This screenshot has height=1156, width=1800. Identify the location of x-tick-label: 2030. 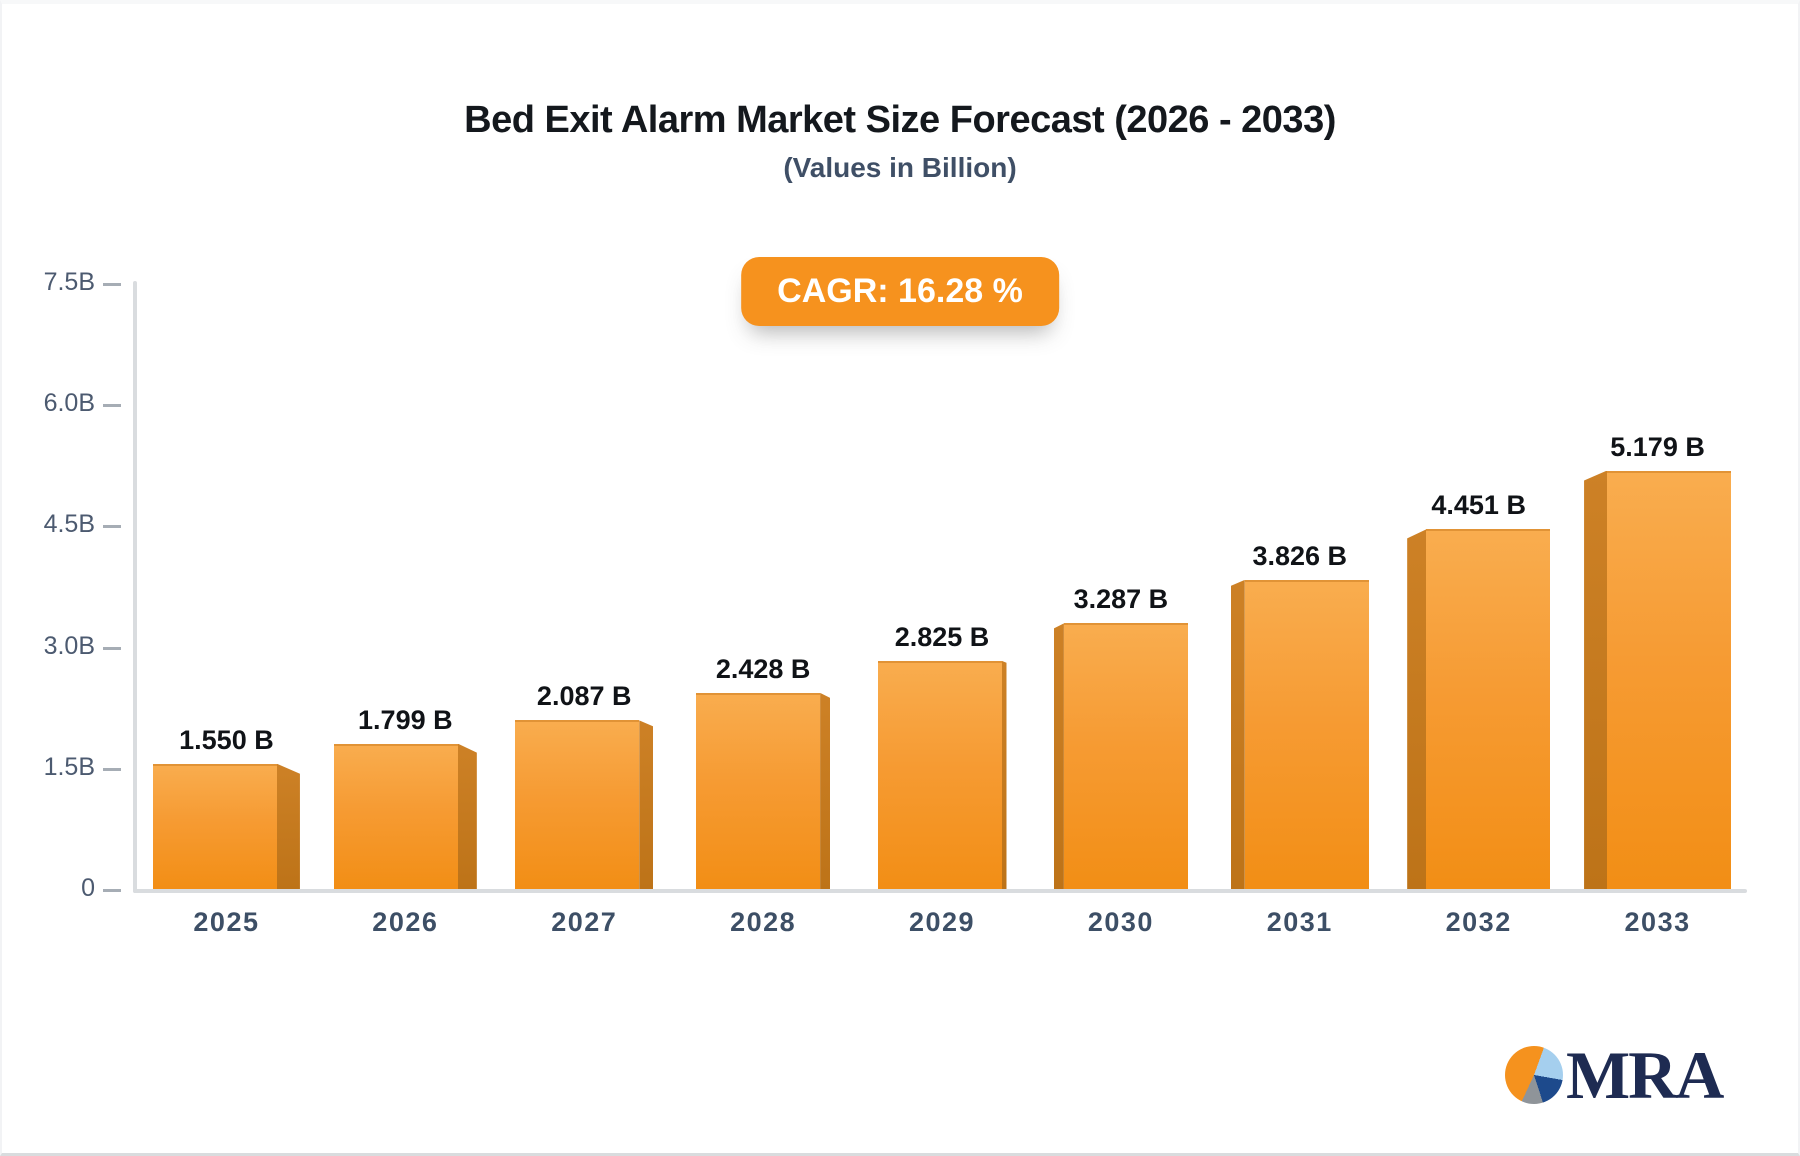
(1120, 922).